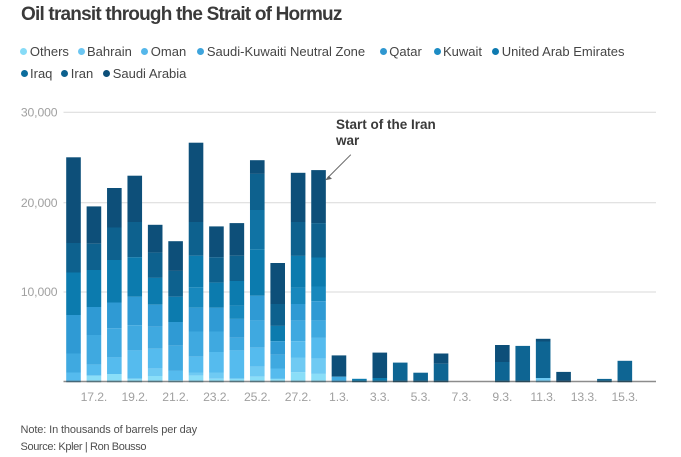  Describe the element at coordinates (462, 397) in the screenshot. I see `svg-text: 7.3.` at that location.